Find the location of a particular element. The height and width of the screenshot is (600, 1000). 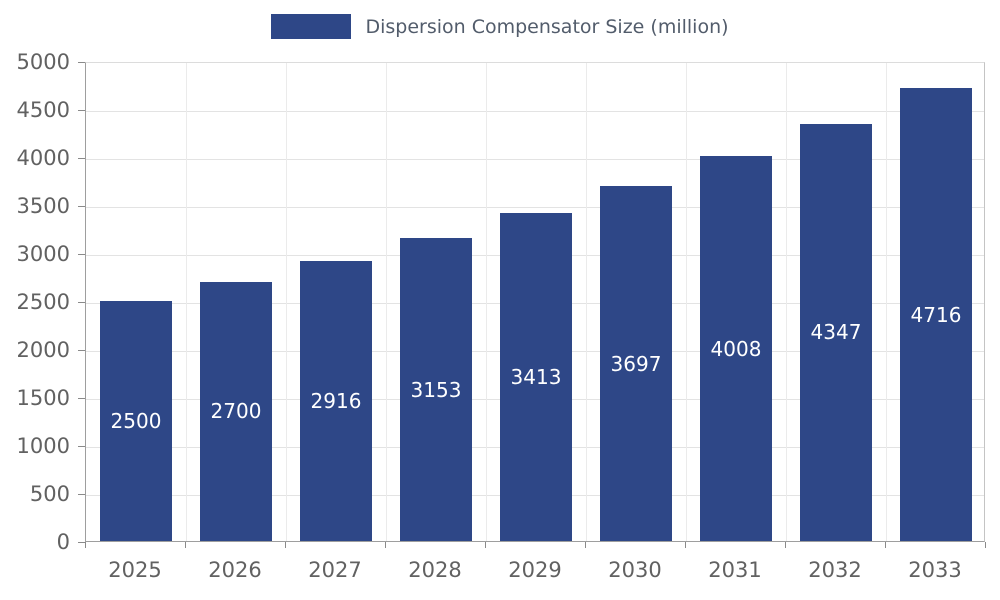

bar-value-label: 4008 is located at coordinates (736, 348).